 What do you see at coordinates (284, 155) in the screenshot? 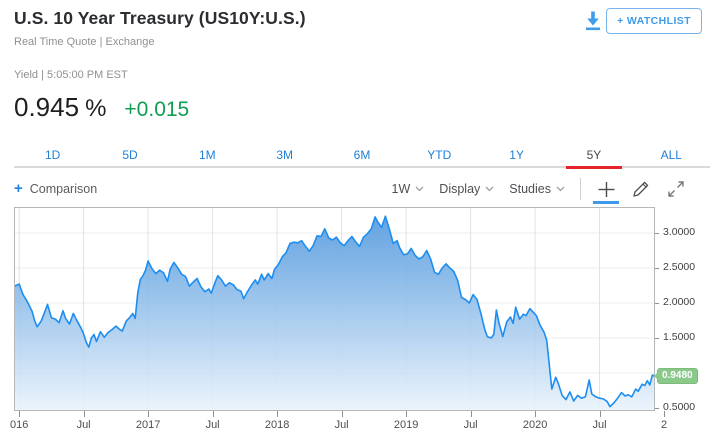
I see `tab-3m: 3M` at bounding box center [284, 155].